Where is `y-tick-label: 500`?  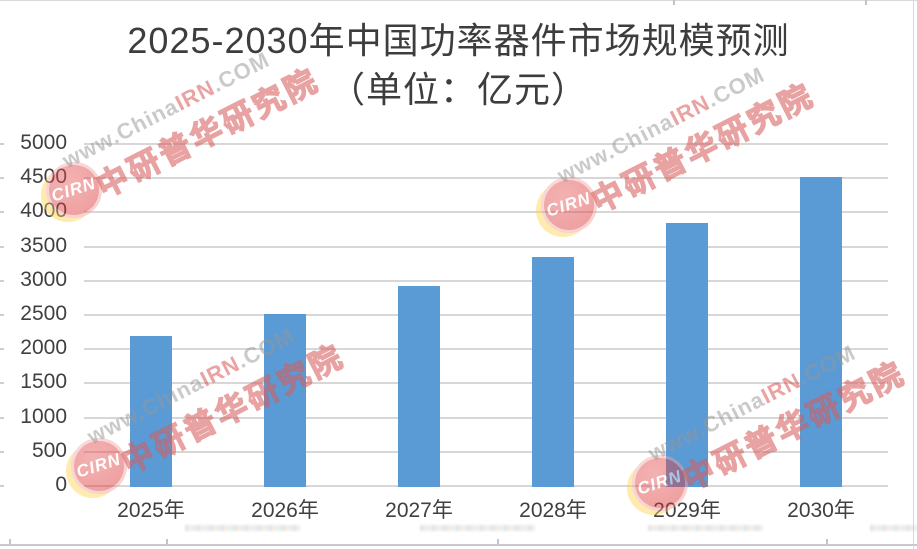
y-tick-label: 500 is located at coordinates (49, 450).